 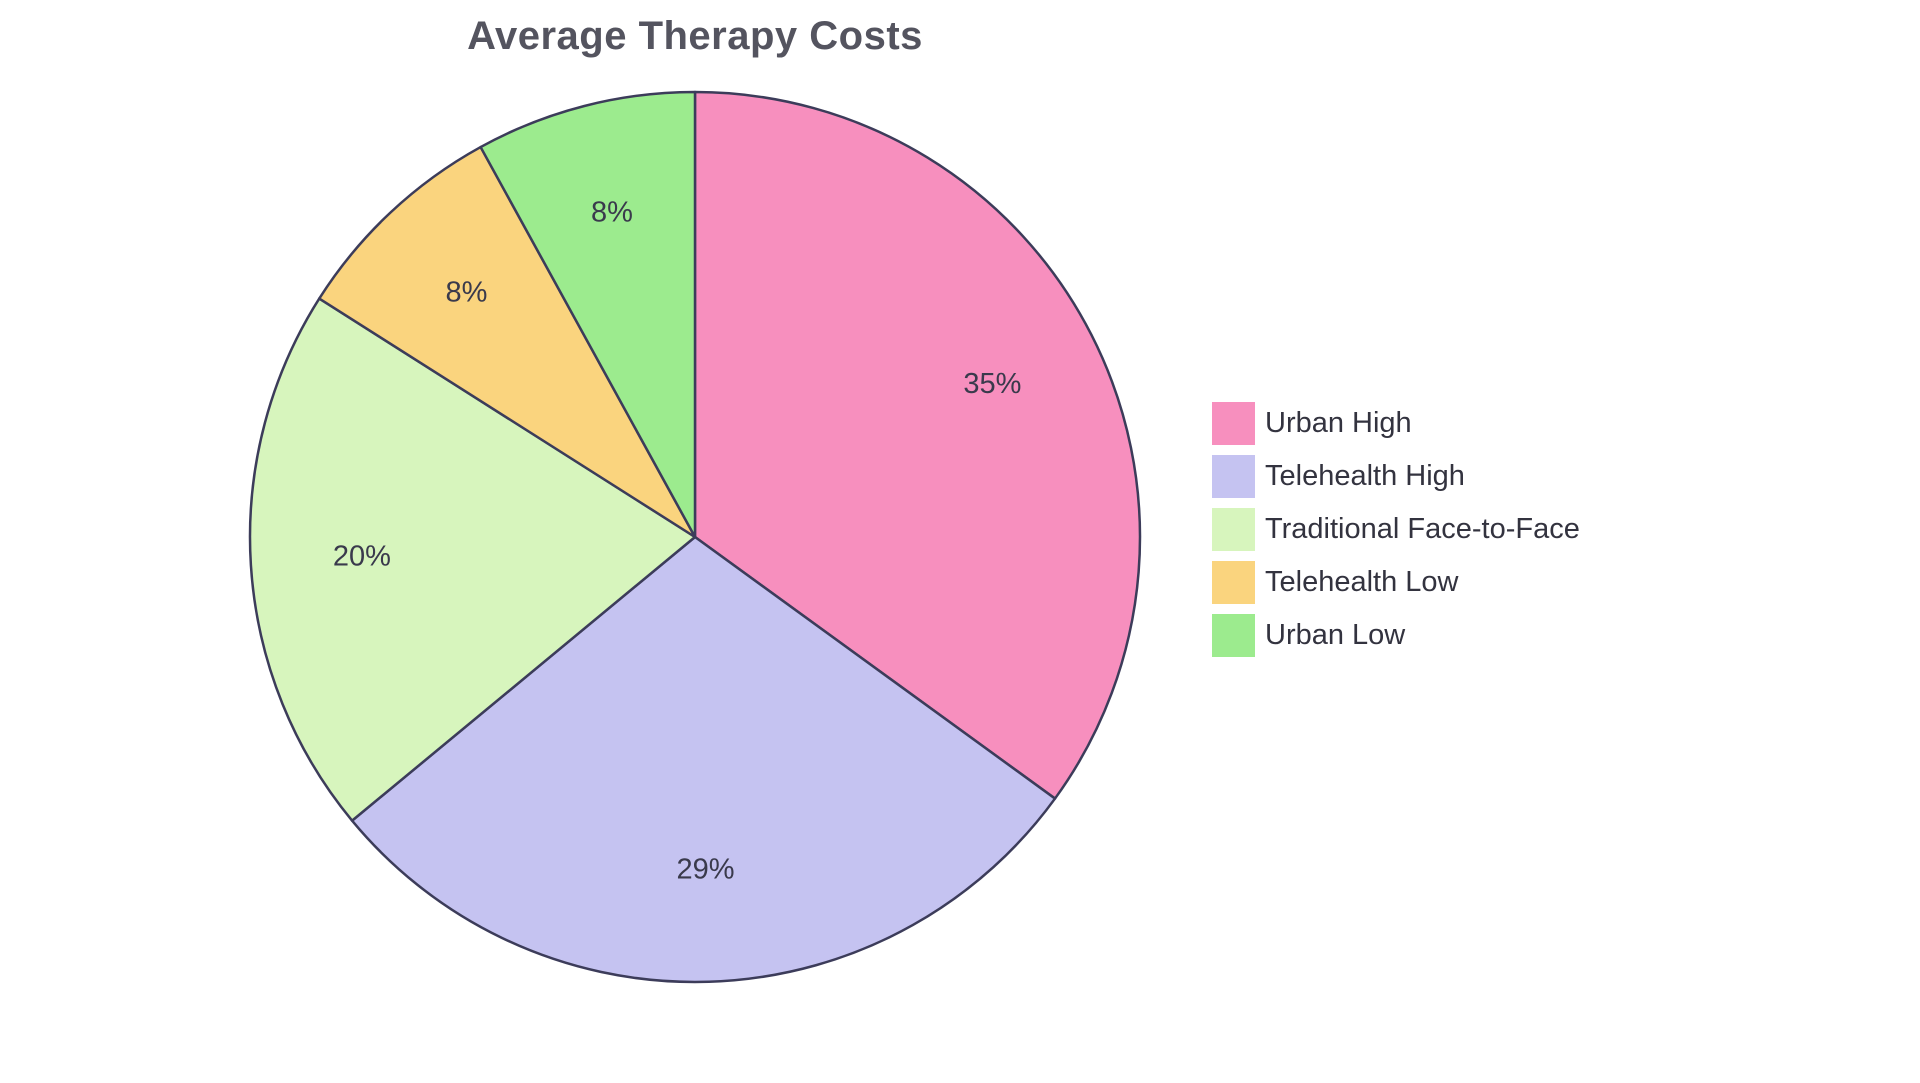 I want to click on pie-slice-traditional-face-to-face, so click(x=472, y=559).